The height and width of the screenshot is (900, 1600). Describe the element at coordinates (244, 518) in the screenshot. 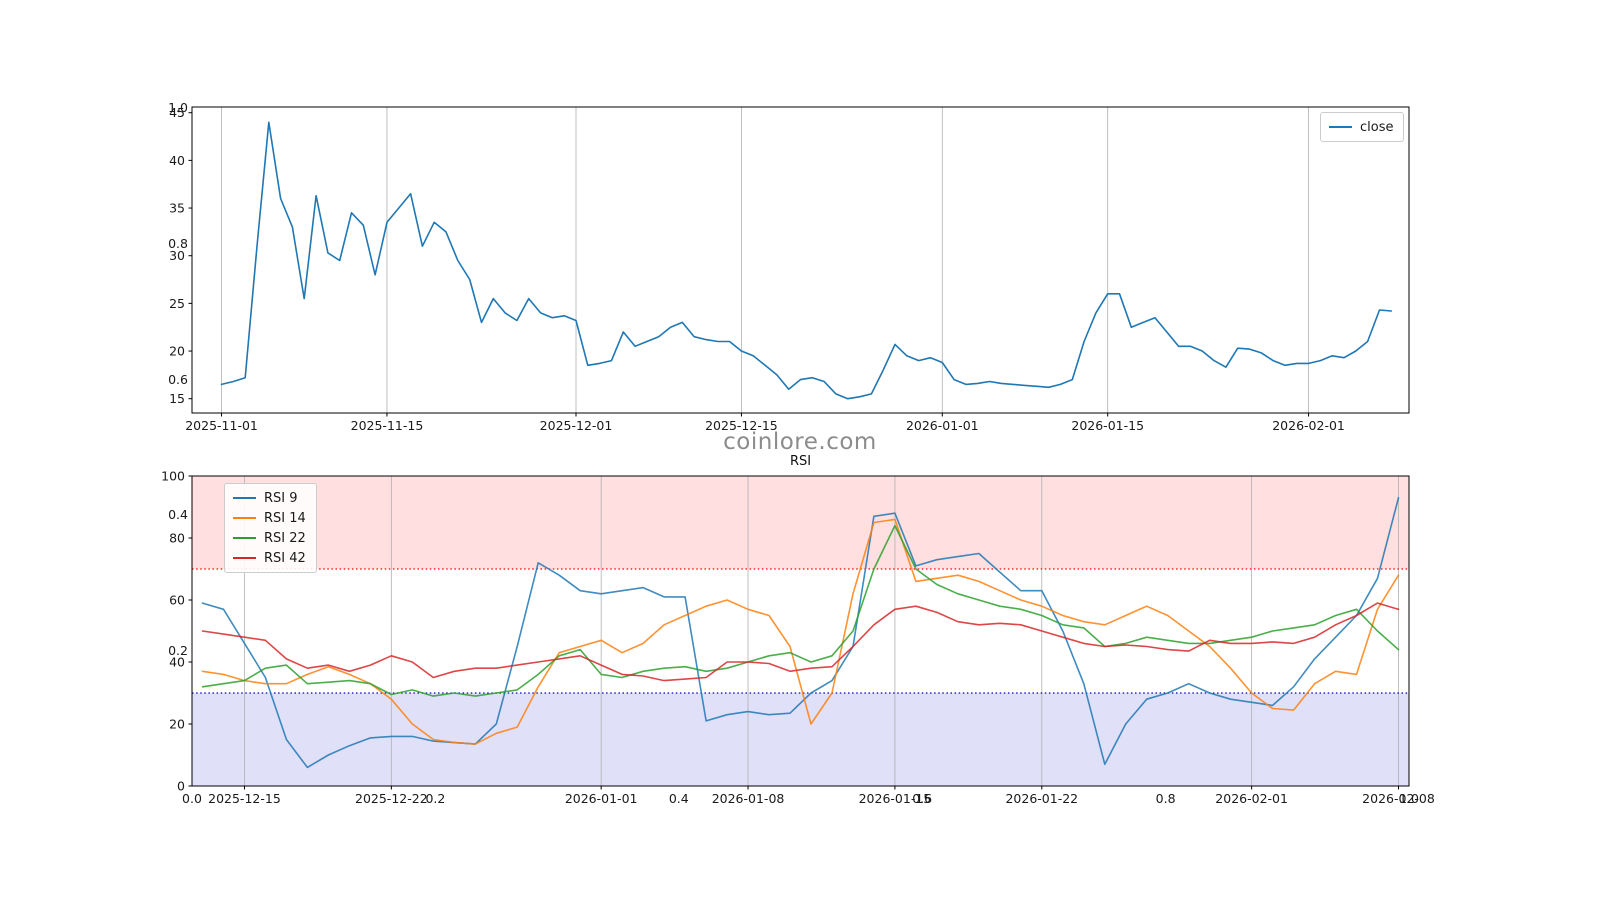

I see `rsi14-line-swatch` at that location.